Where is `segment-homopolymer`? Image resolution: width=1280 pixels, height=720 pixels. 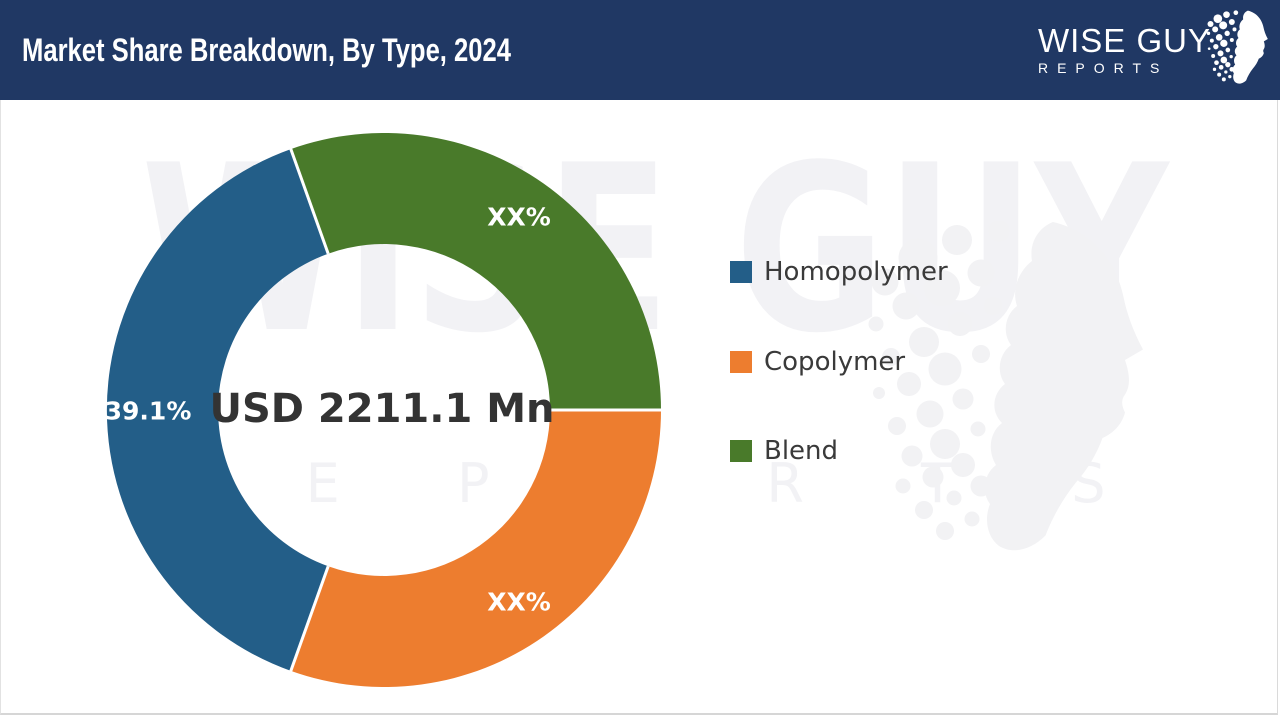
segment-homopolymer is located at coordinates (217, 410).